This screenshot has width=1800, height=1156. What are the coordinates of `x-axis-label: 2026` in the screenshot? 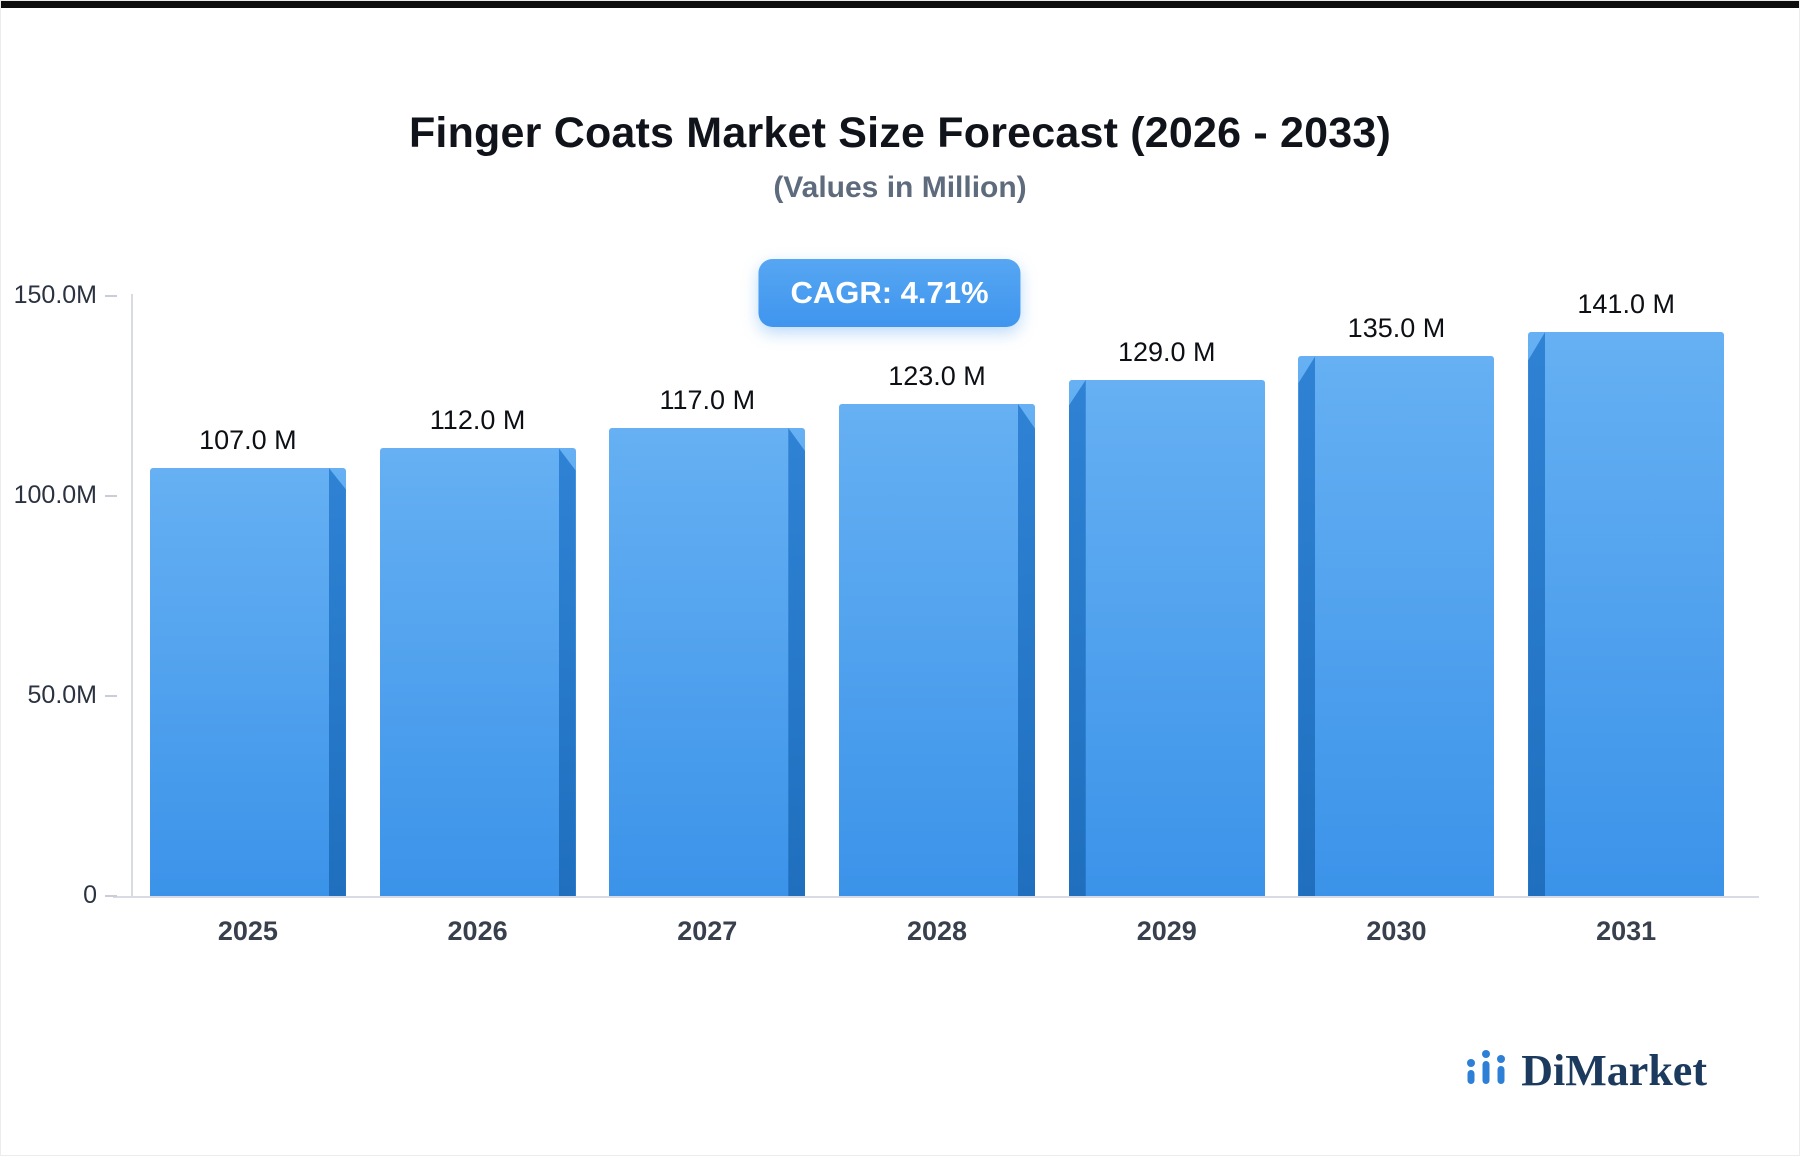 It's located at (477, 931).